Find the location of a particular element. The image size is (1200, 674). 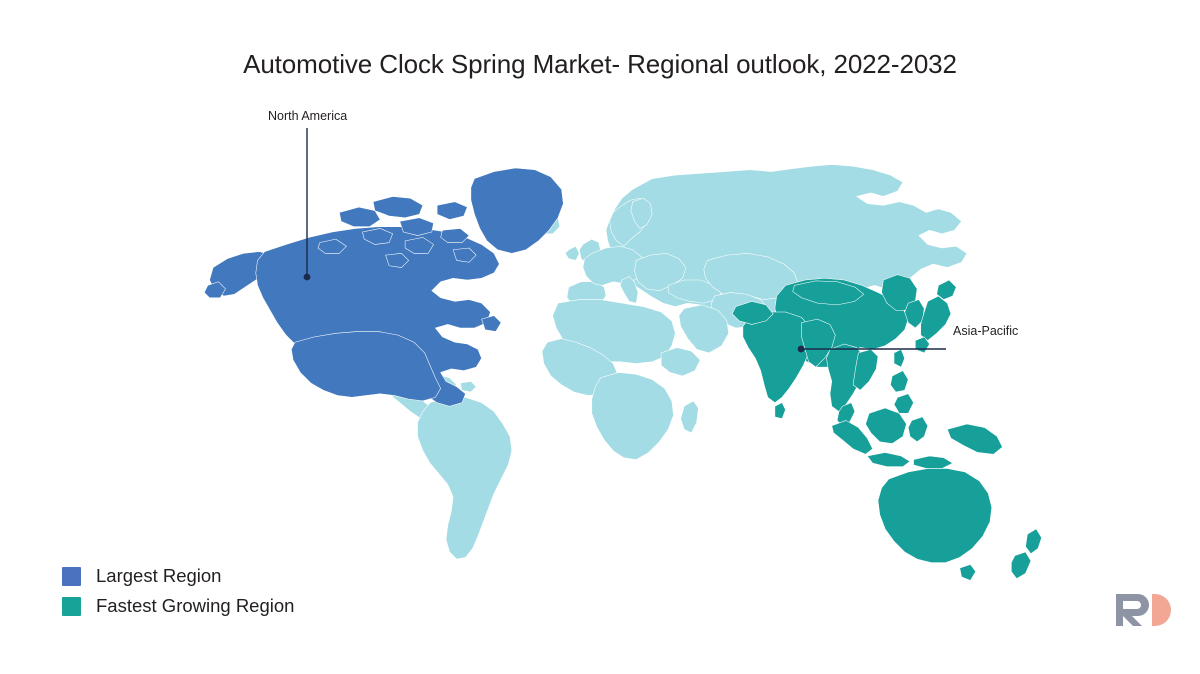

legend-swatch-largest-region is located at coordinates (71, 576).